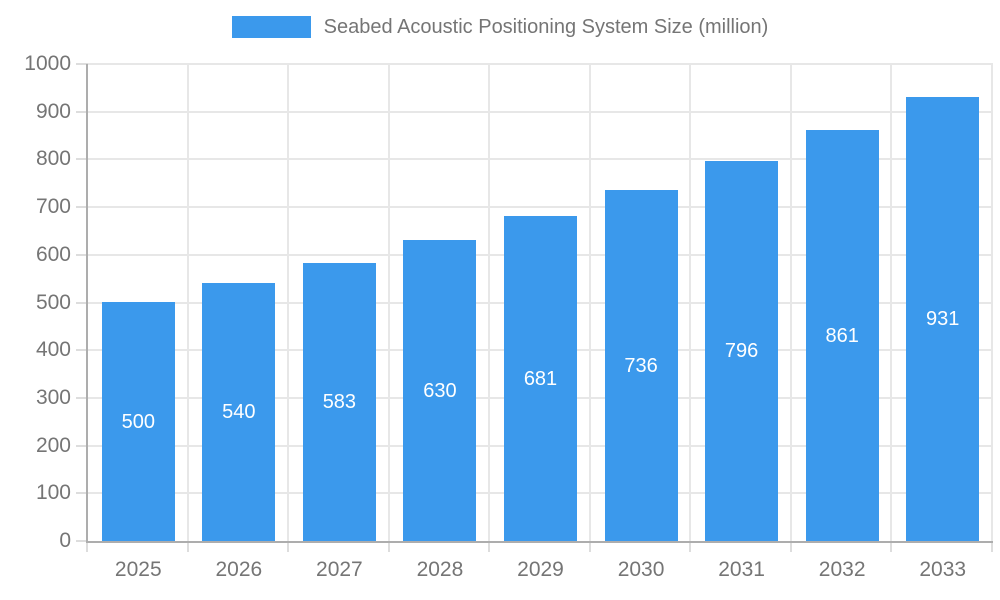 The image size is (1000, 600). Describe the element at coordinates (65, 540) in the screenshot. I see `y-tick-label: 0` at that location.